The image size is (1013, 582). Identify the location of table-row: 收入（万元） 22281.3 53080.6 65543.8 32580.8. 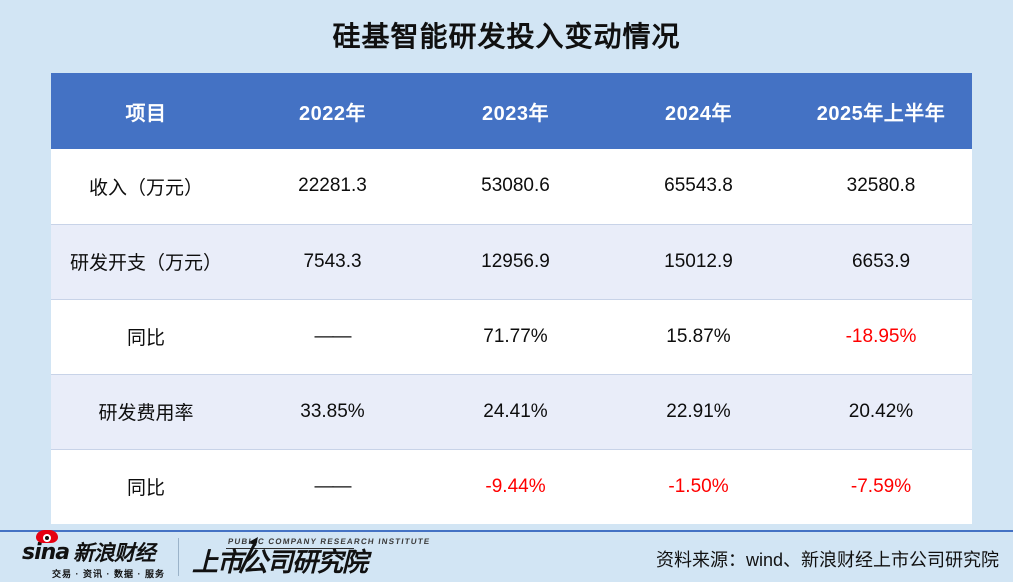
(511, 187).